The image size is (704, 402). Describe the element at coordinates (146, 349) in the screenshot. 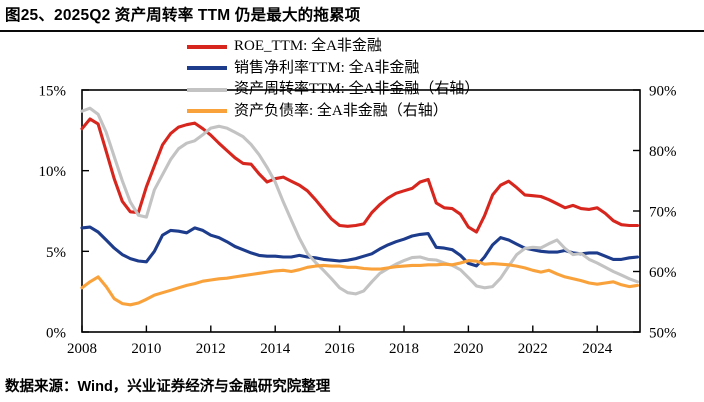

I see `x-axis-label: 2010` at that location.